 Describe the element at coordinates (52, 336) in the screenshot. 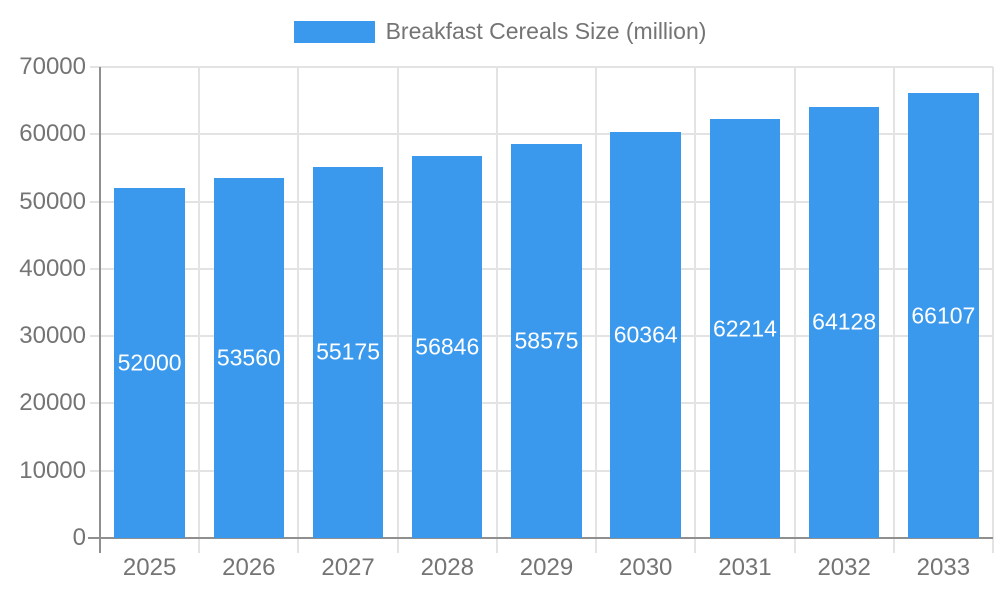

I see `y-axis-tick-label: 30000` at that location.